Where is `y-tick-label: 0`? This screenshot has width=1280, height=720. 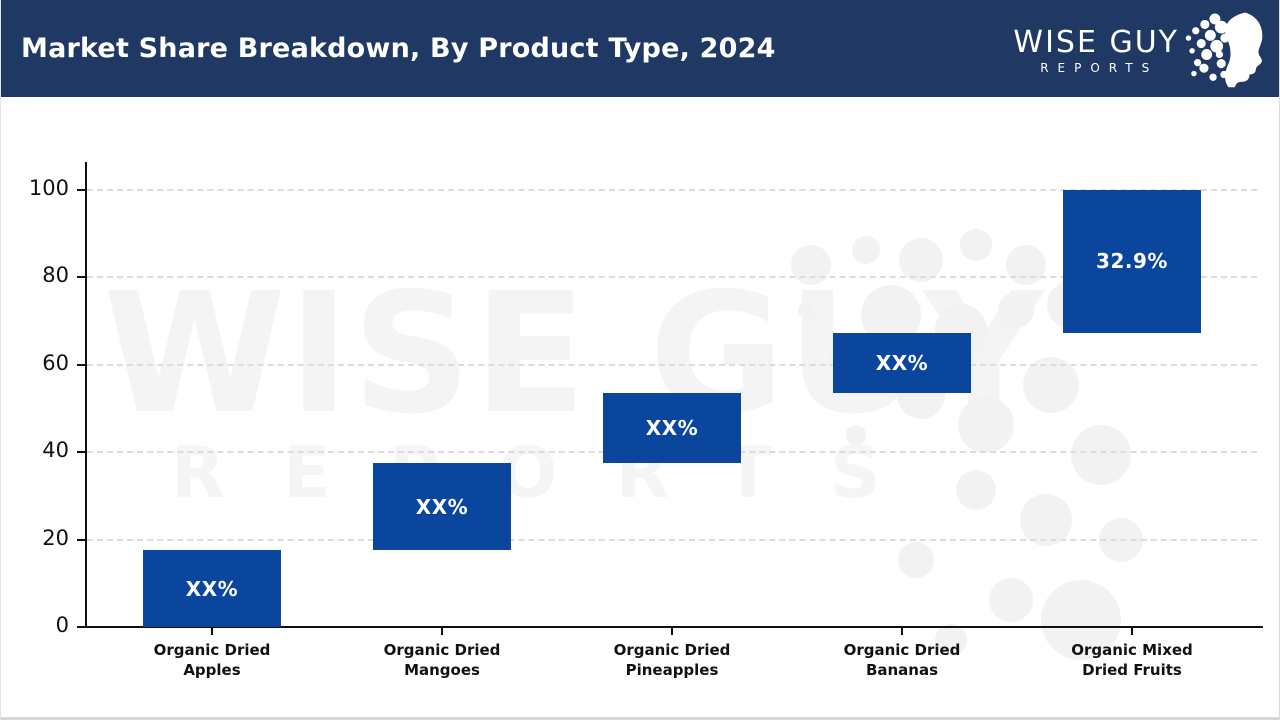
y-tick-label: 0 is located at coordinates (62, 625).